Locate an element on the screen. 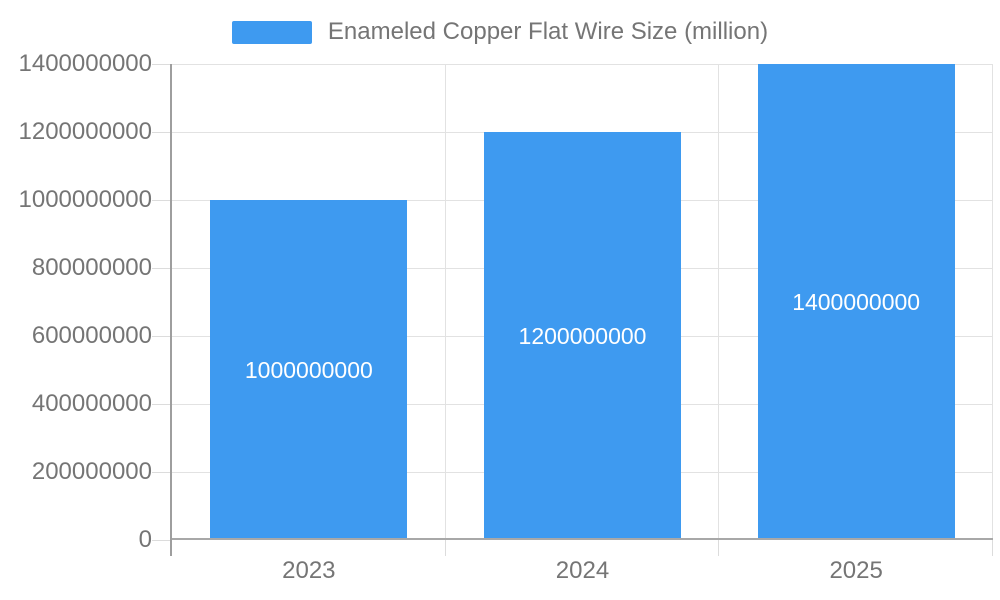  chart-legend: Enameled Copper Flat Wire Size (million) is located at coordinates (500, 32).